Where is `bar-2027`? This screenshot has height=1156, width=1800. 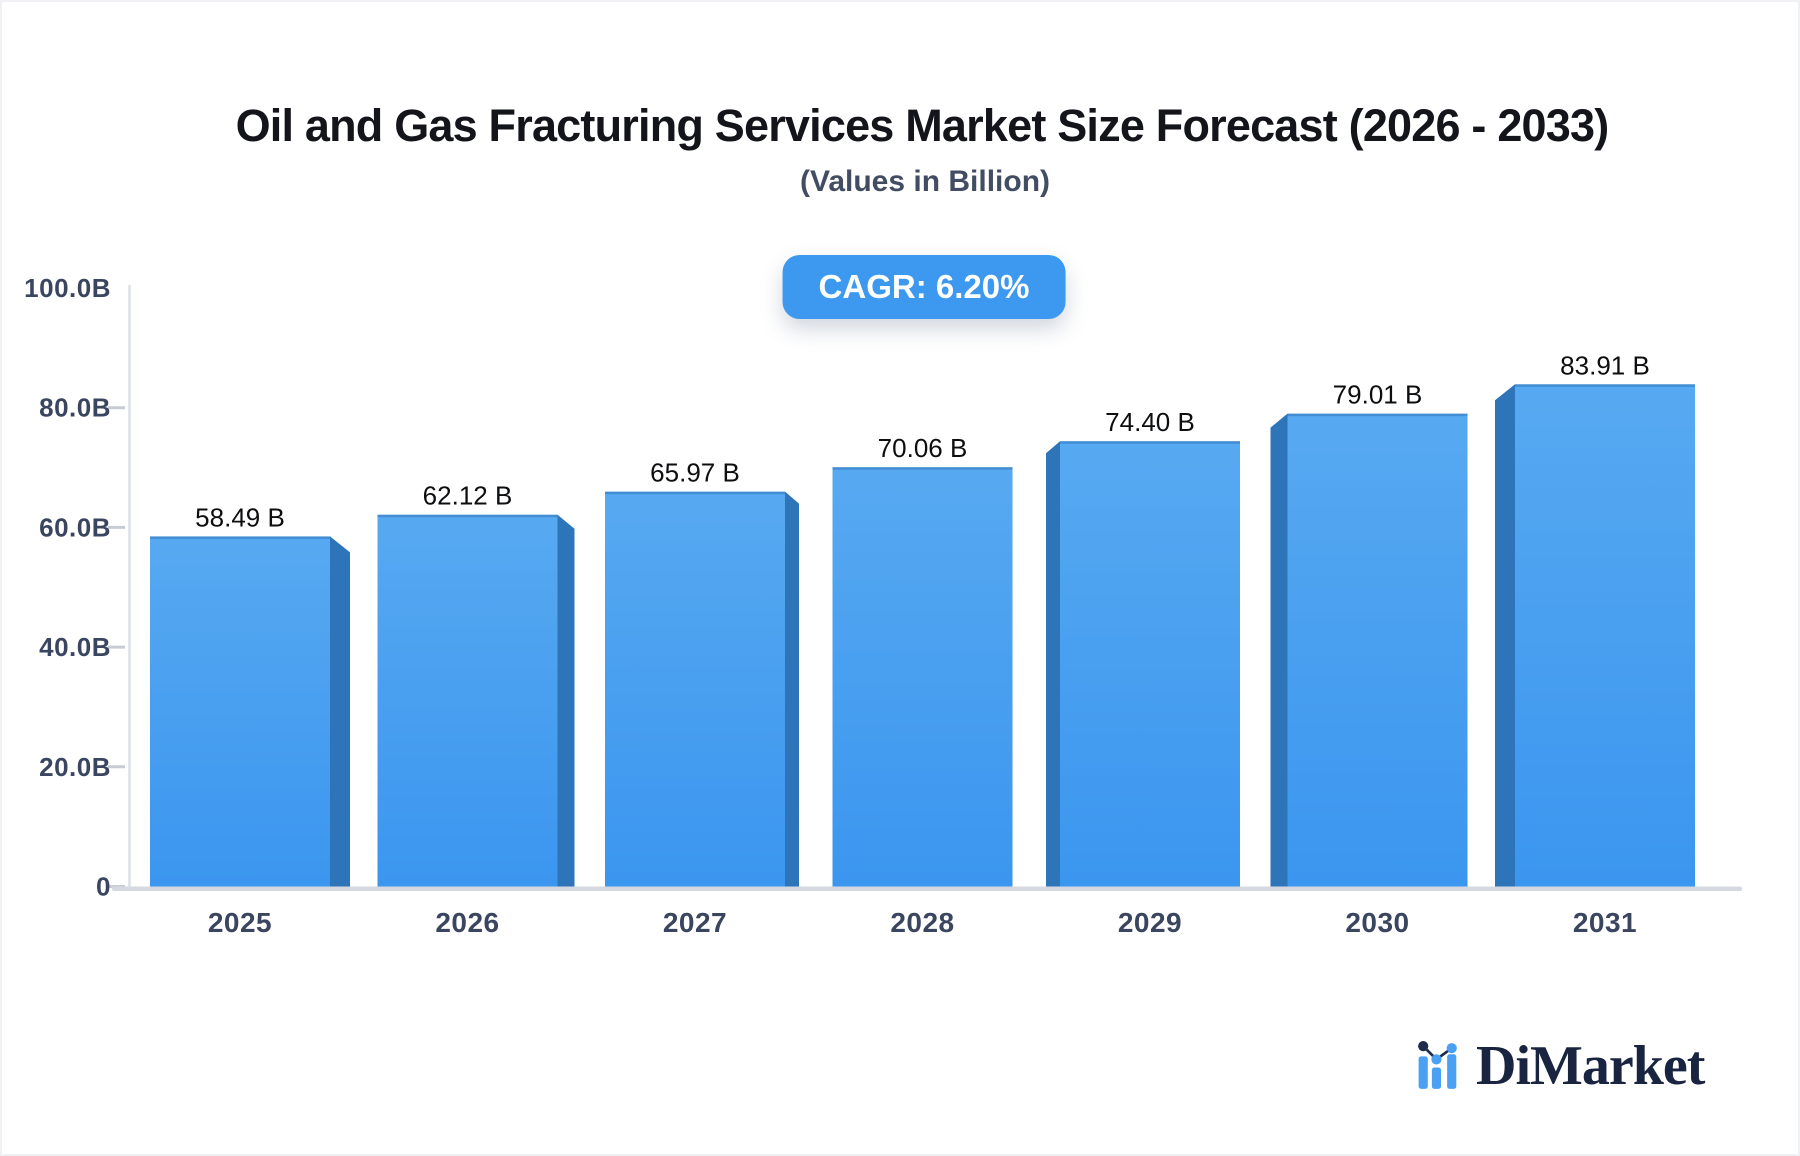
bar-2027 is located at coordinates (695, 689).